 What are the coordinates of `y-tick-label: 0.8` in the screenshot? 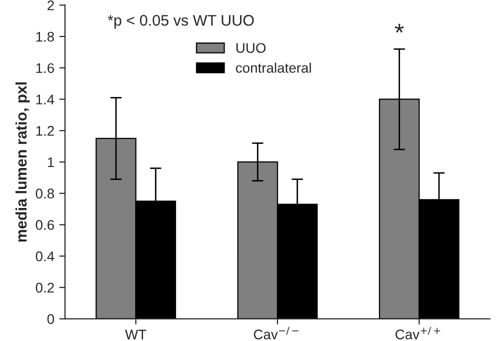 It's located at (45, 193).